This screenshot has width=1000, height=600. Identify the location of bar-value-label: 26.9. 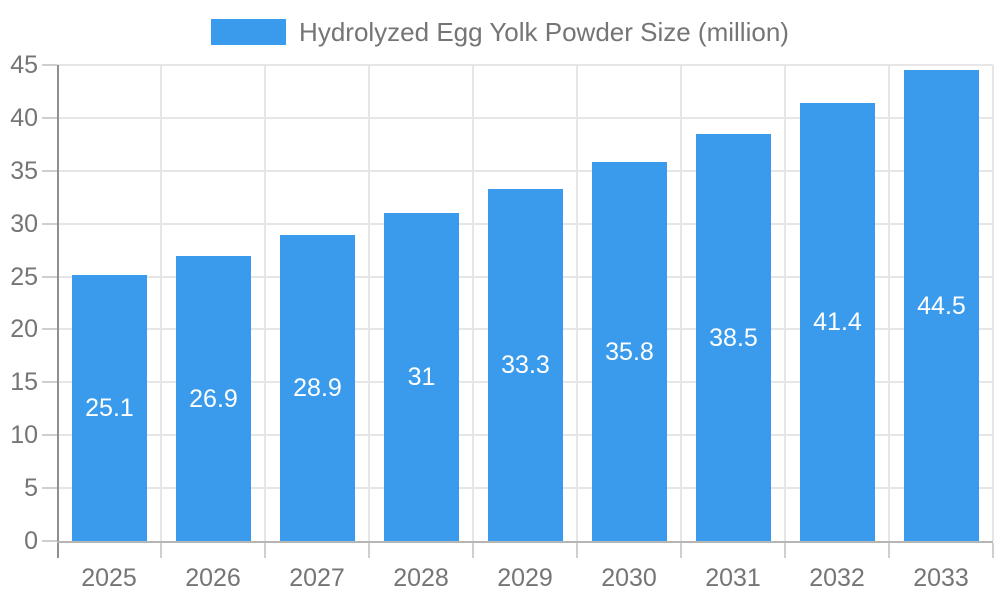
(213, 398).